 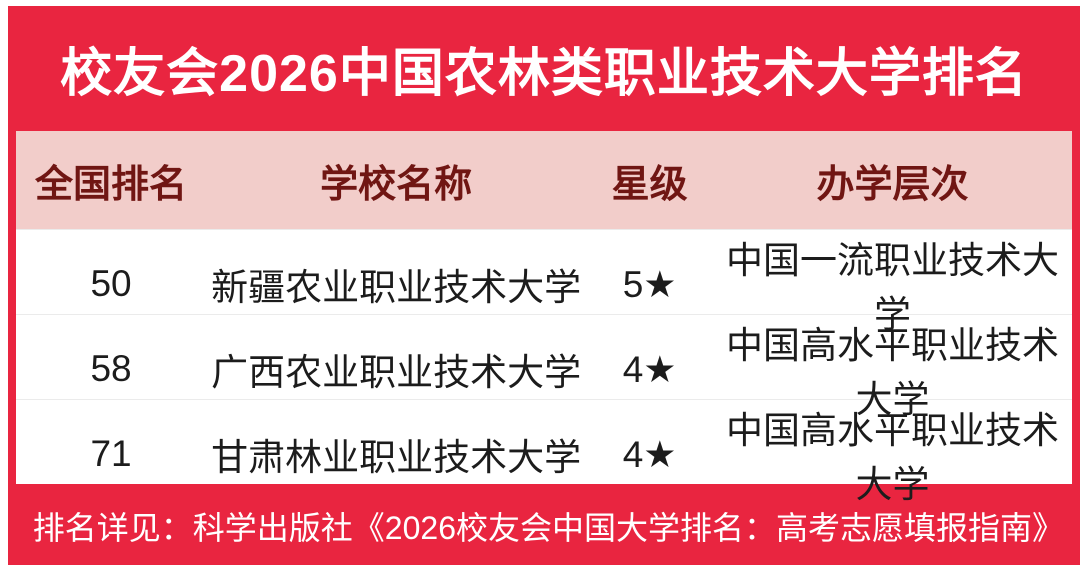 What do you see at coordinates (396, 184) in the screenshot?
I see `column-header-school-name: 学校名称` at bounding box center [396, 184].